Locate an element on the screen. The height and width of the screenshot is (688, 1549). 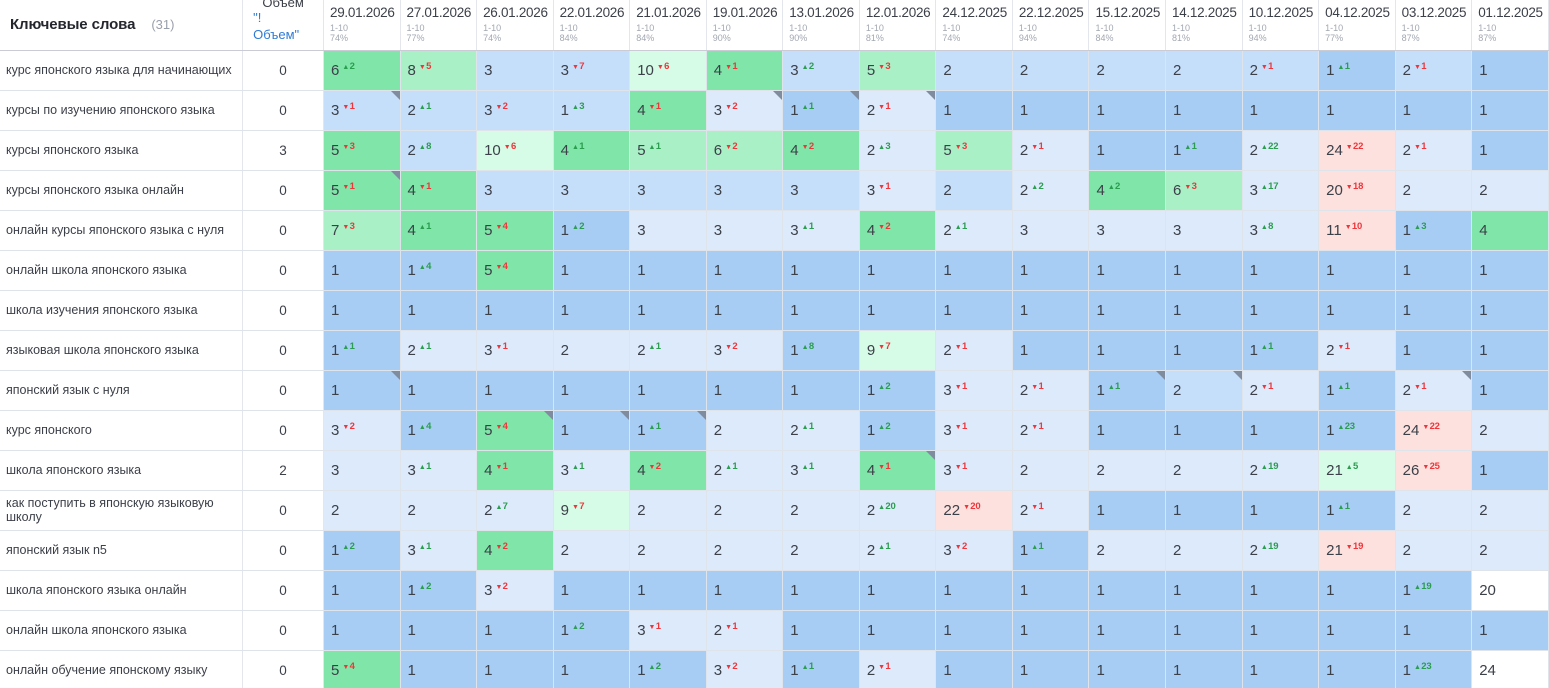
position-cell: 2 ▲20 is located at coordinates (898, 510).